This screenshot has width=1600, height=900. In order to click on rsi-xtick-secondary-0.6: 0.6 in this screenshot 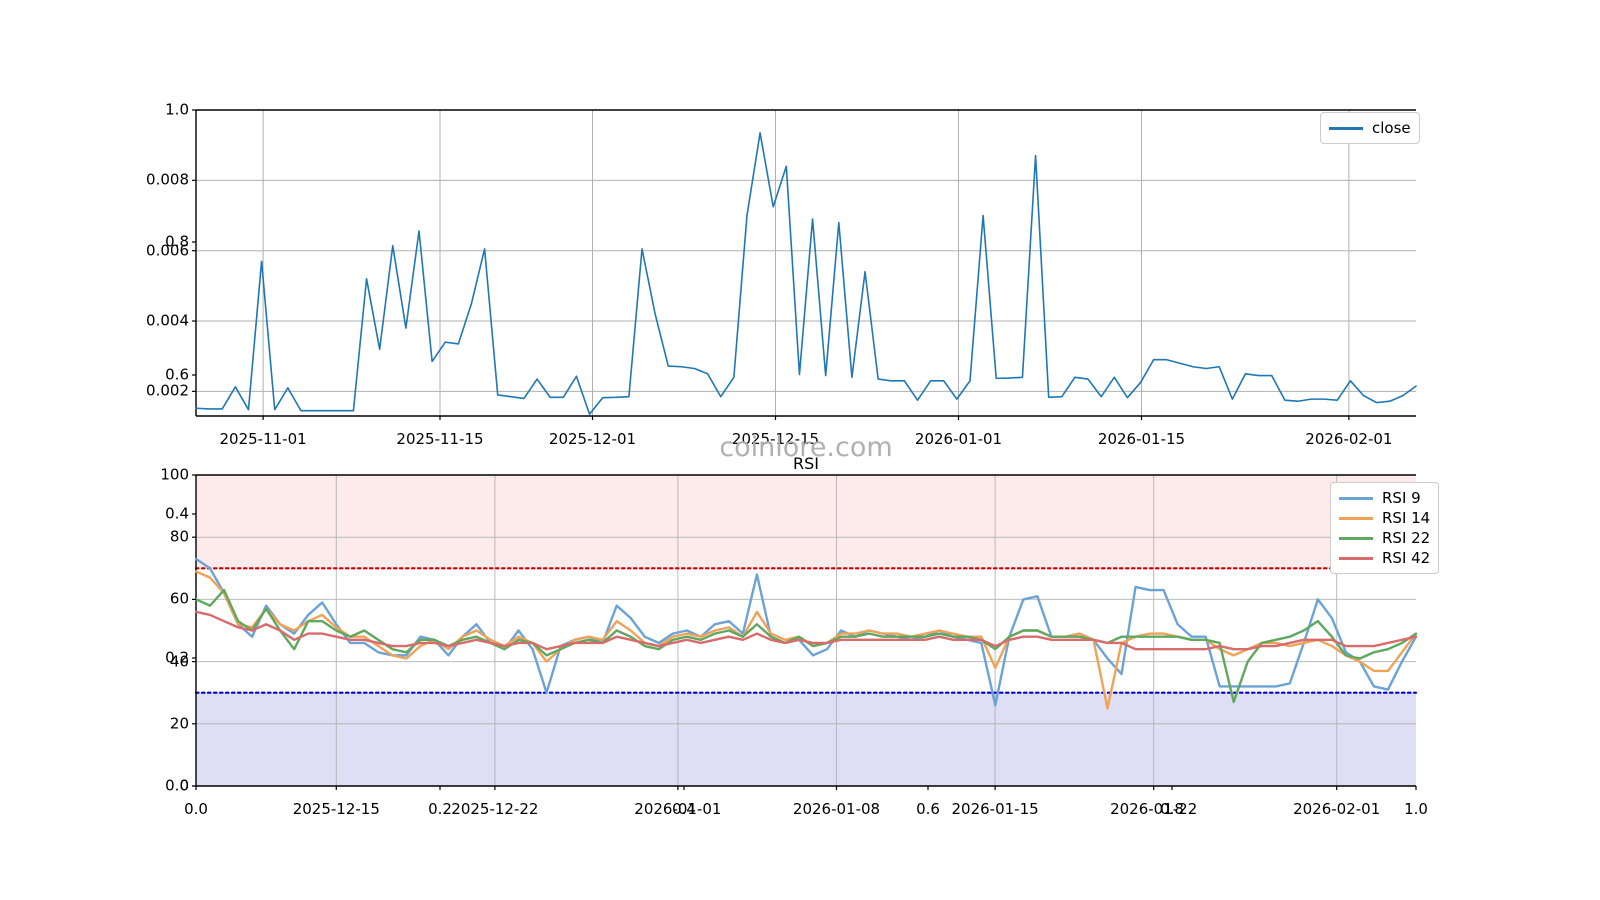, I will do `click(928, 809)`.